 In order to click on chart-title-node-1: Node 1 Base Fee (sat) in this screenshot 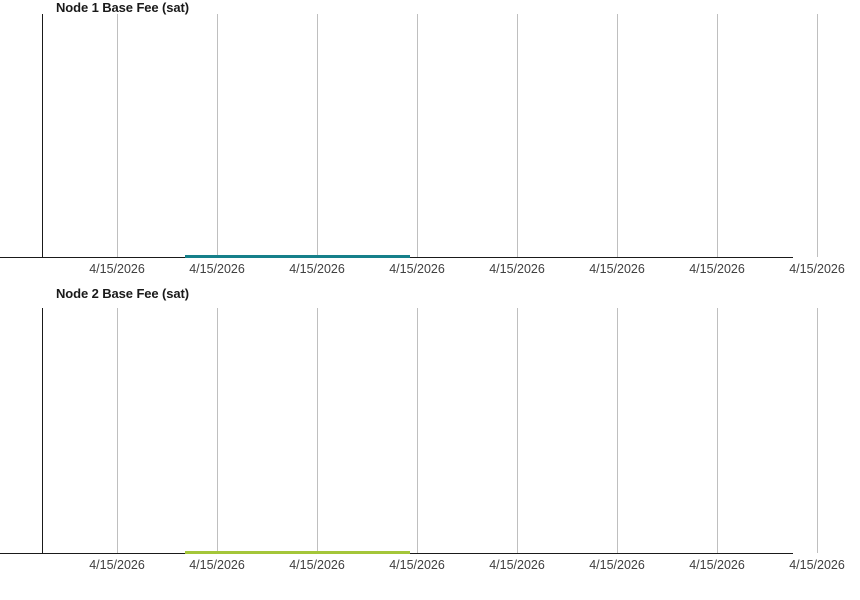, I will do `click(123, 7)`.